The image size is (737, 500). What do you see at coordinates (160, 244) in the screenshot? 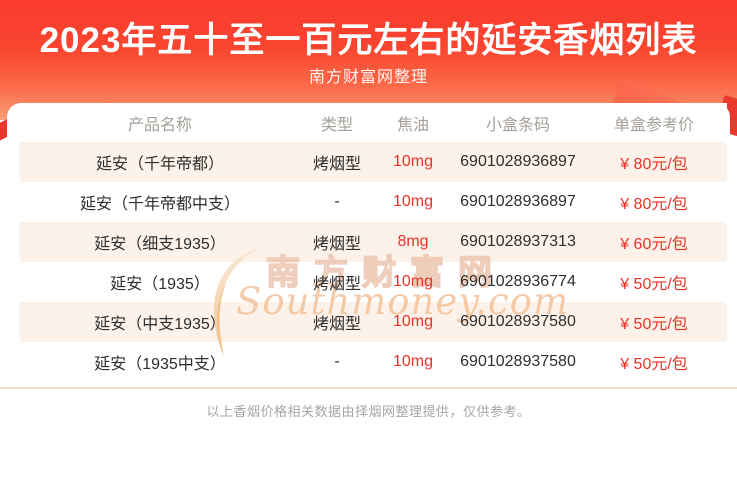
I see `product-name-cell: 延安（细支1935）` at bounding box center [160, 244].